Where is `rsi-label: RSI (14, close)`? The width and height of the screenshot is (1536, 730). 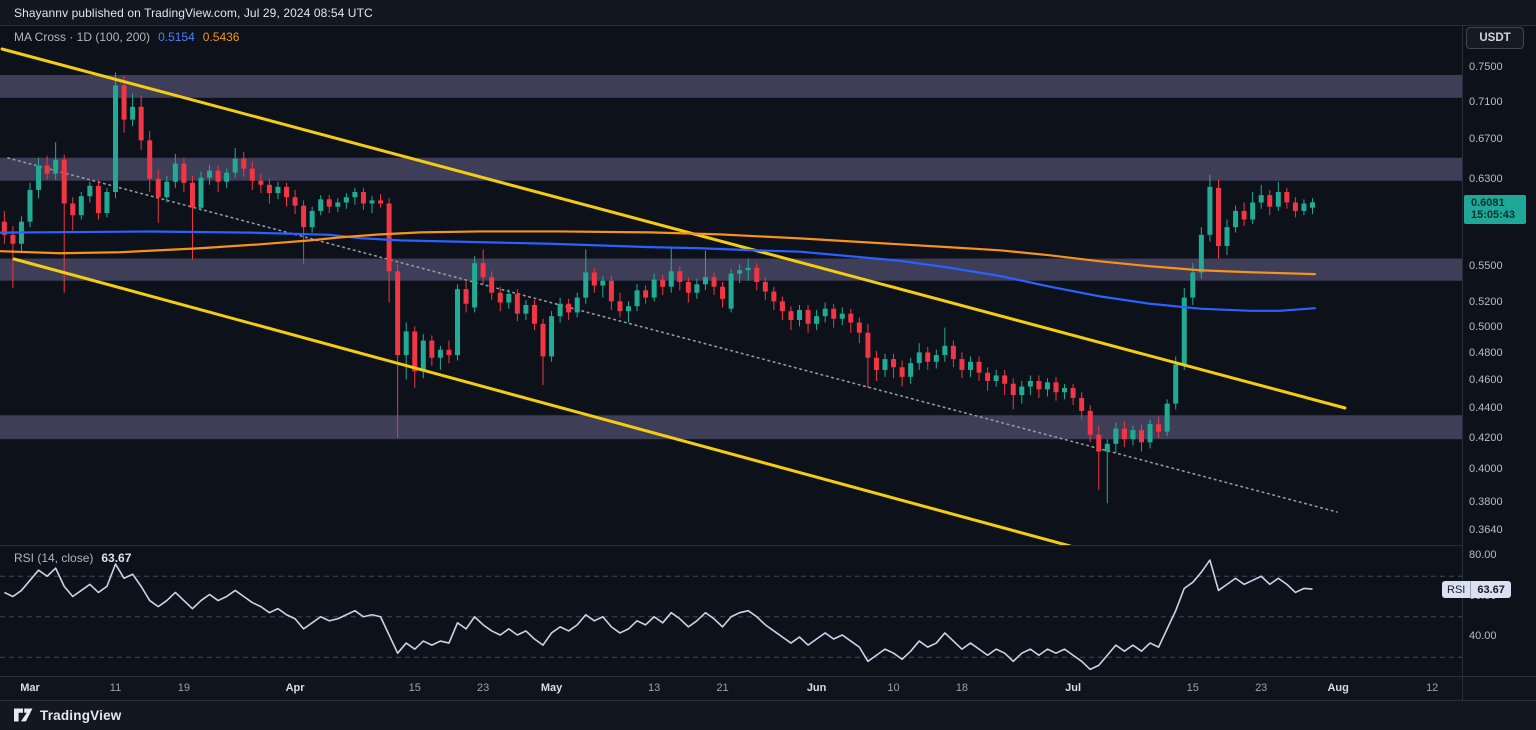 rsi-label: RSI (14, close) is located at coordinates (54, 558).